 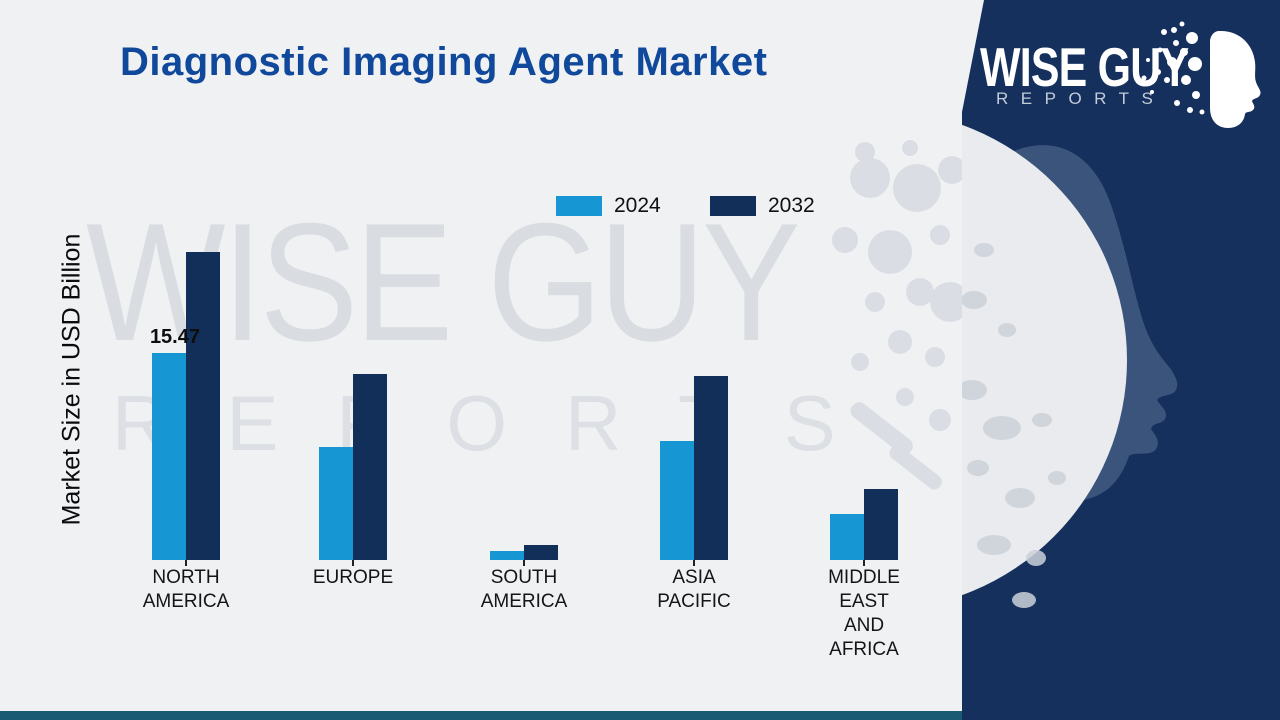 I want to click on bar-2024-north-america, so click(x=169, y=456).